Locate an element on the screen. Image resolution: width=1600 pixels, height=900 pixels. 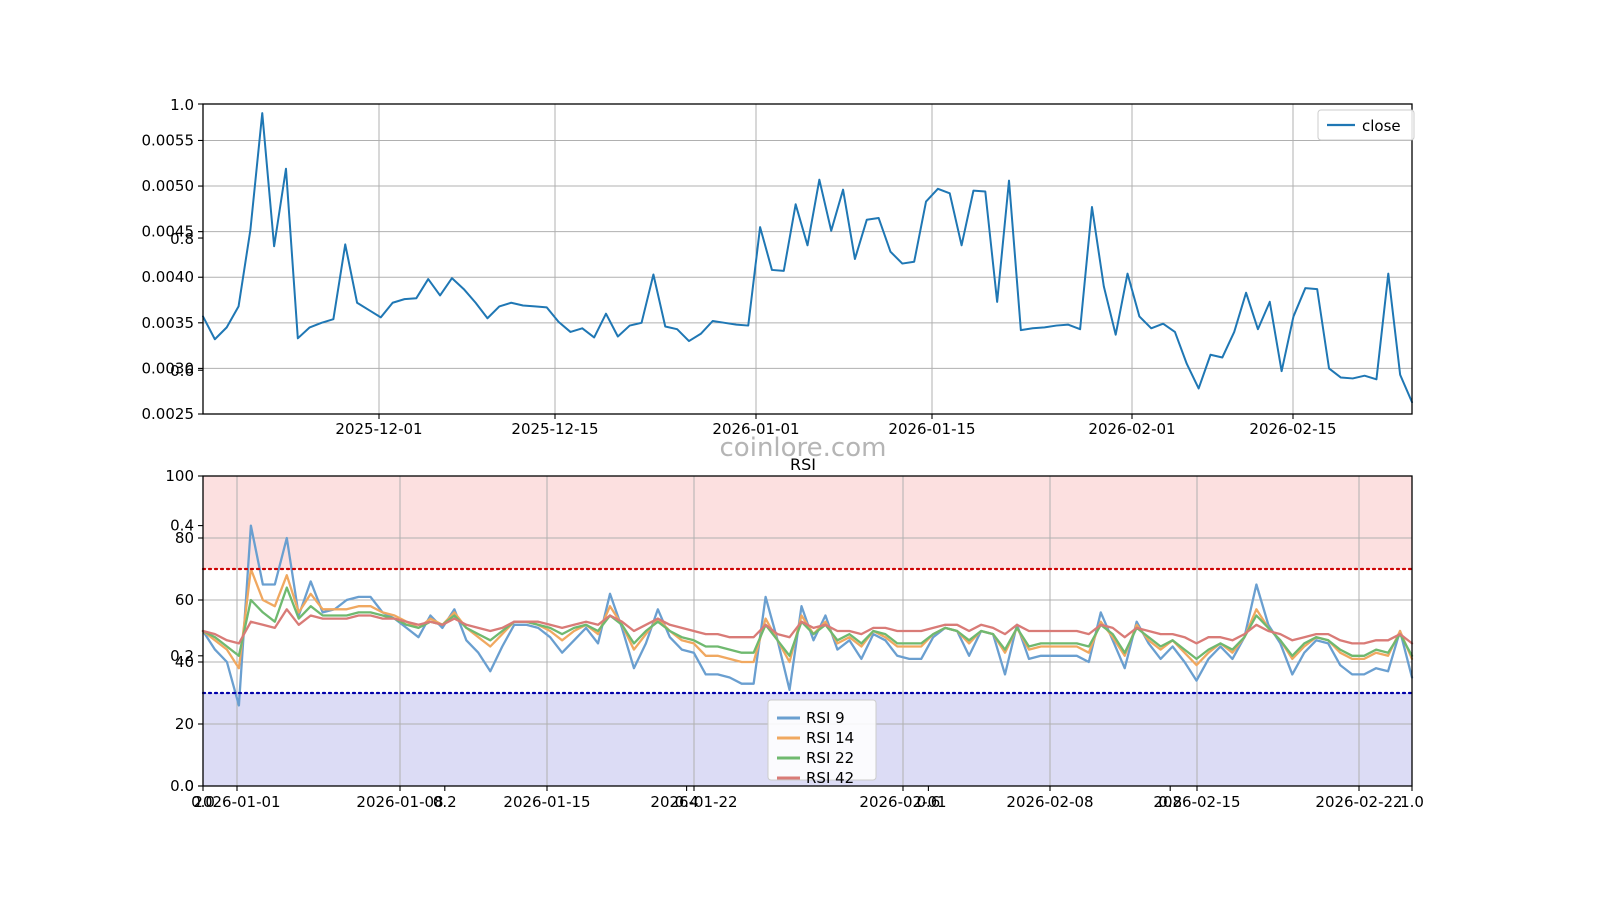
price-legend-box is located at coordinates (1366, 125).